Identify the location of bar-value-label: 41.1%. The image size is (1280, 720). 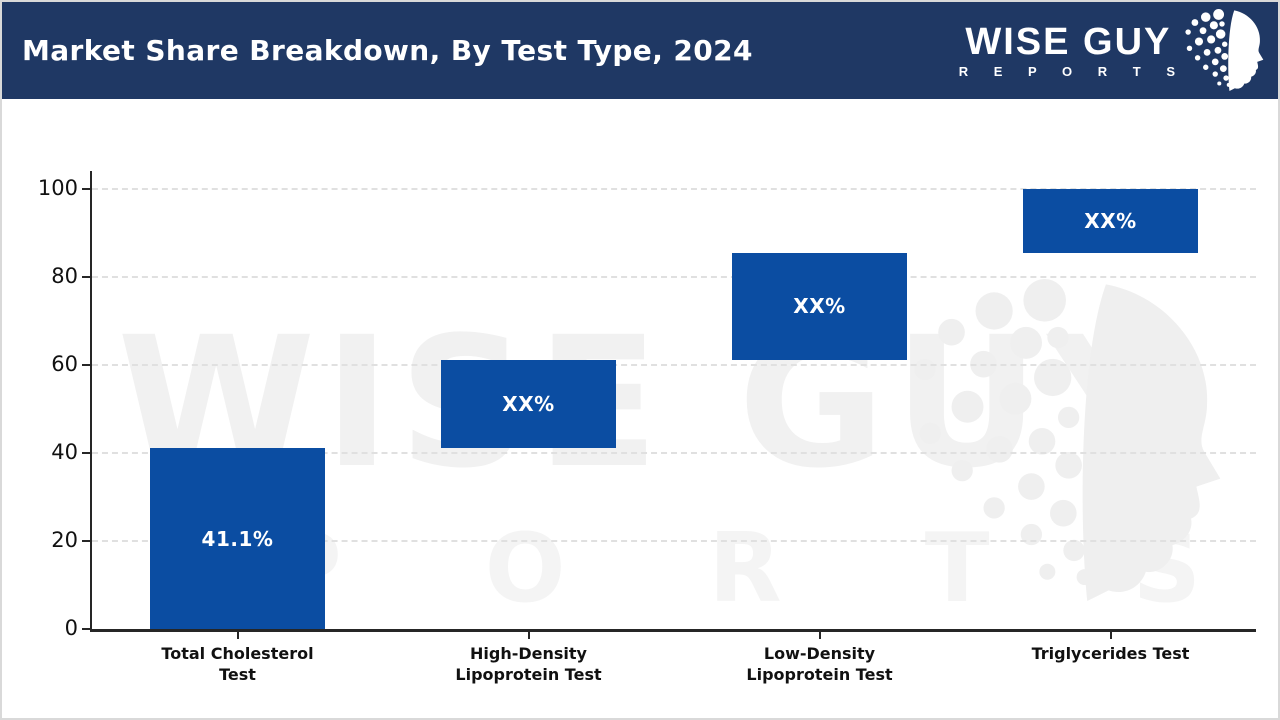
(237, 538).